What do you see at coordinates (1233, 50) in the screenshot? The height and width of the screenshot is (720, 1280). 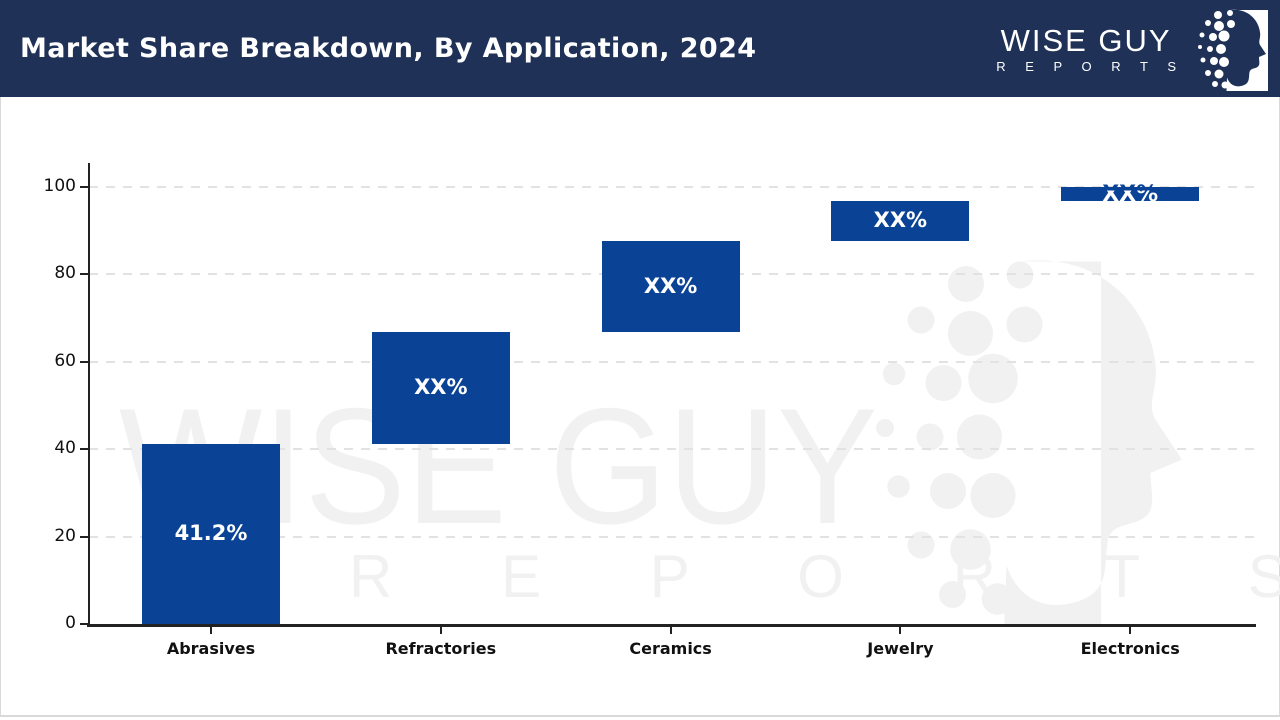 I see `logo-head-icon` at bounding box center [1233, 50].